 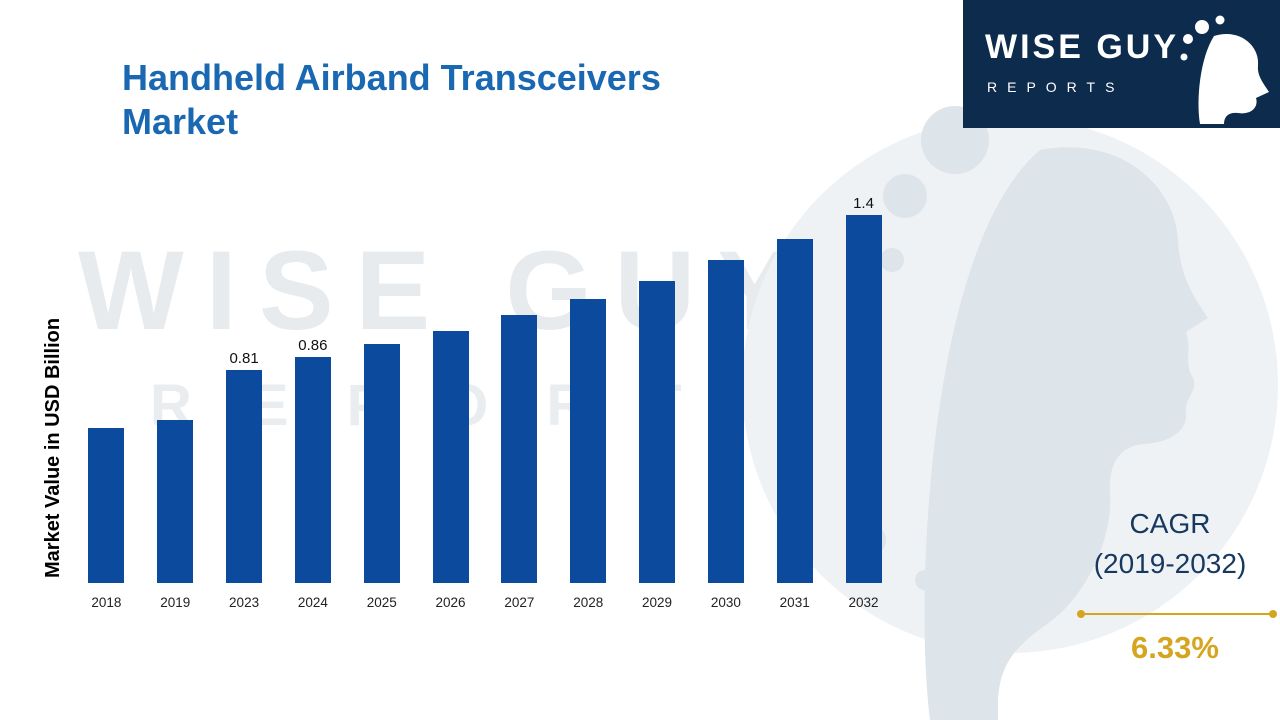 I want to click on x-axis-tick-2032: 2032, so click(x=863, y=602).